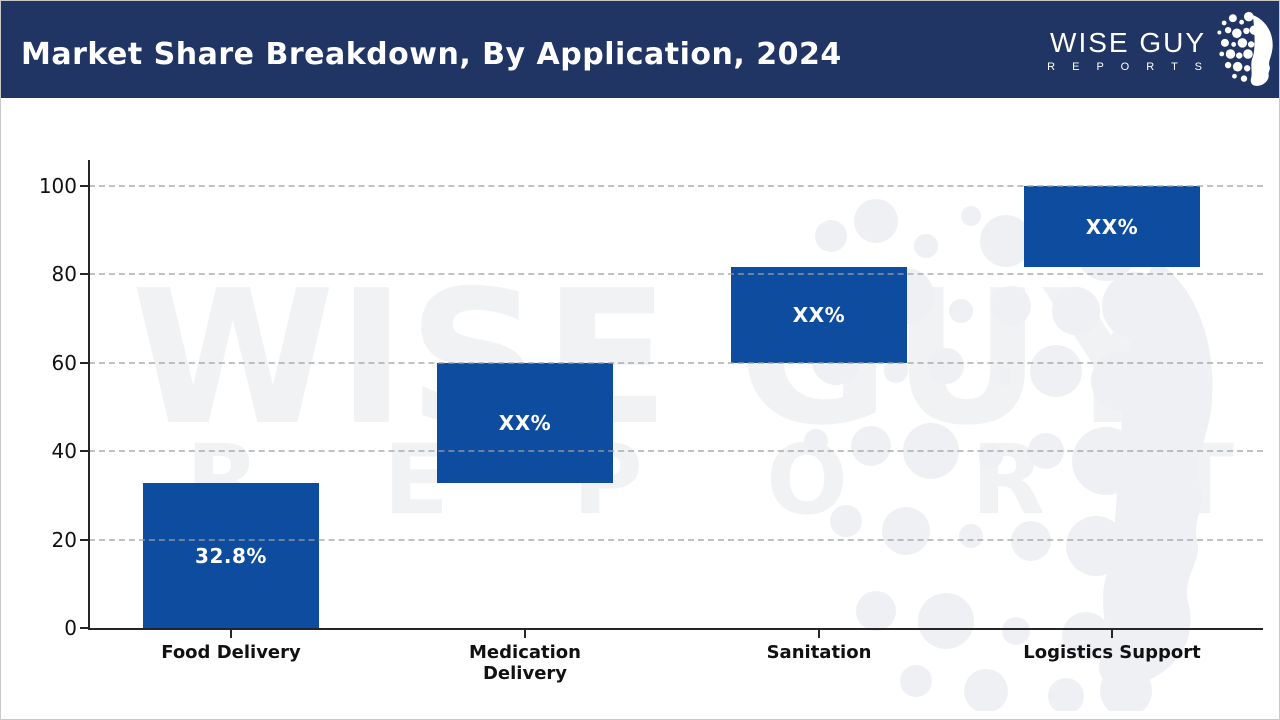 The height and width of the screenshot is (720, 1280). What do you see at coordinates (819, 652) in the screenshot?
I see `category-label-3: Sanitation` at bounding box center [819, 652].